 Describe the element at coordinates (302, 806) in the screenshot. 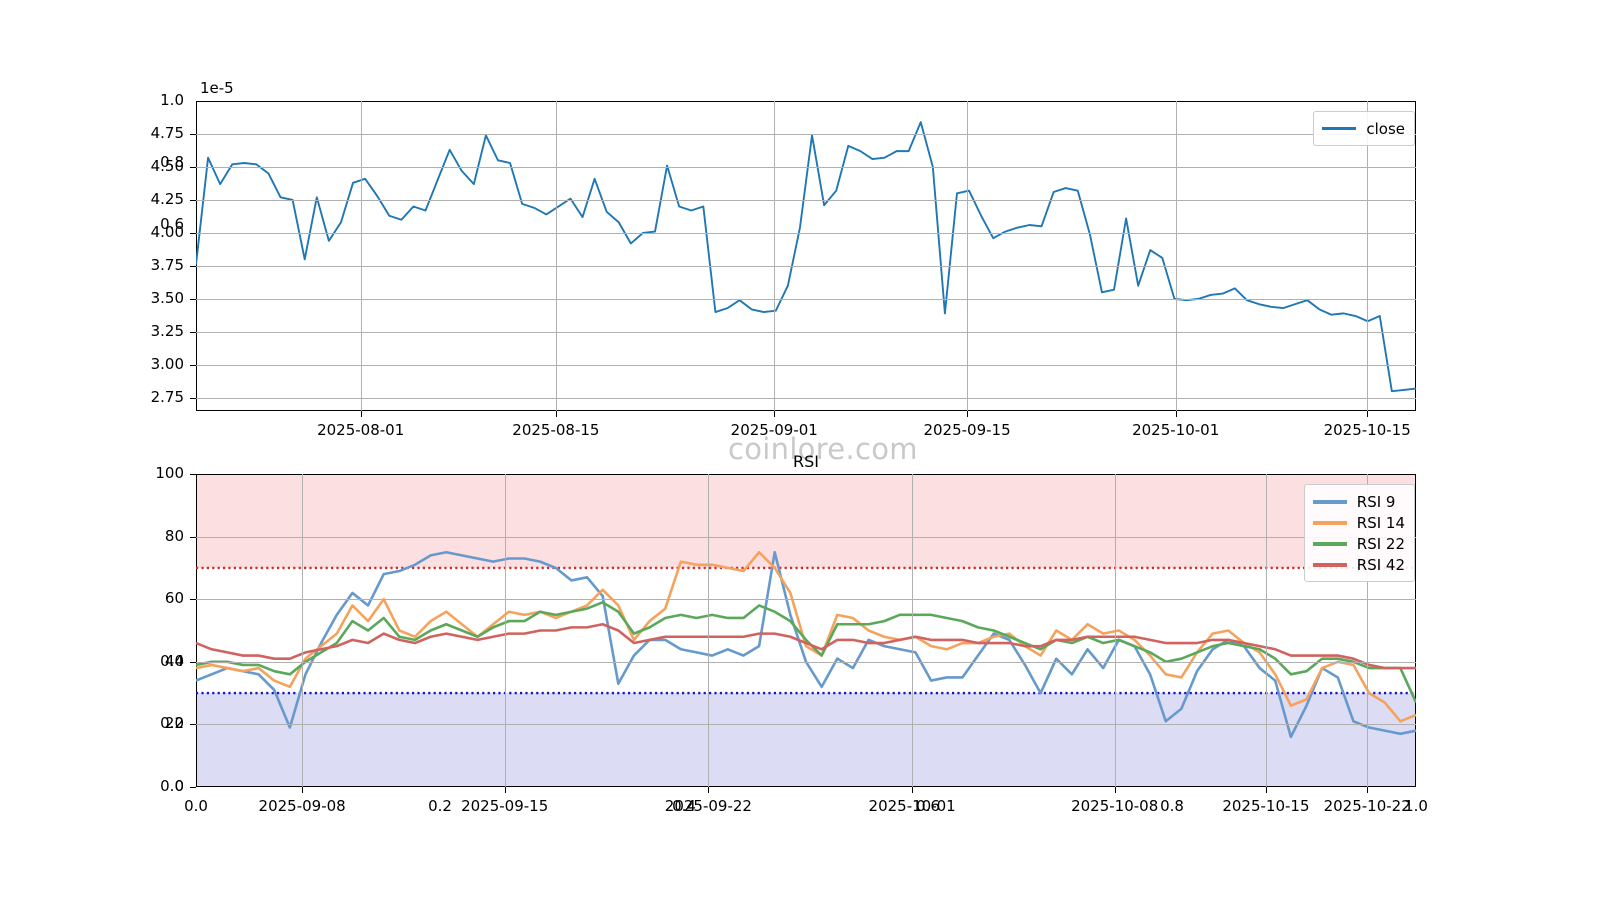

I see `rsi-x-tick-label: 2025-09-08` at that location.